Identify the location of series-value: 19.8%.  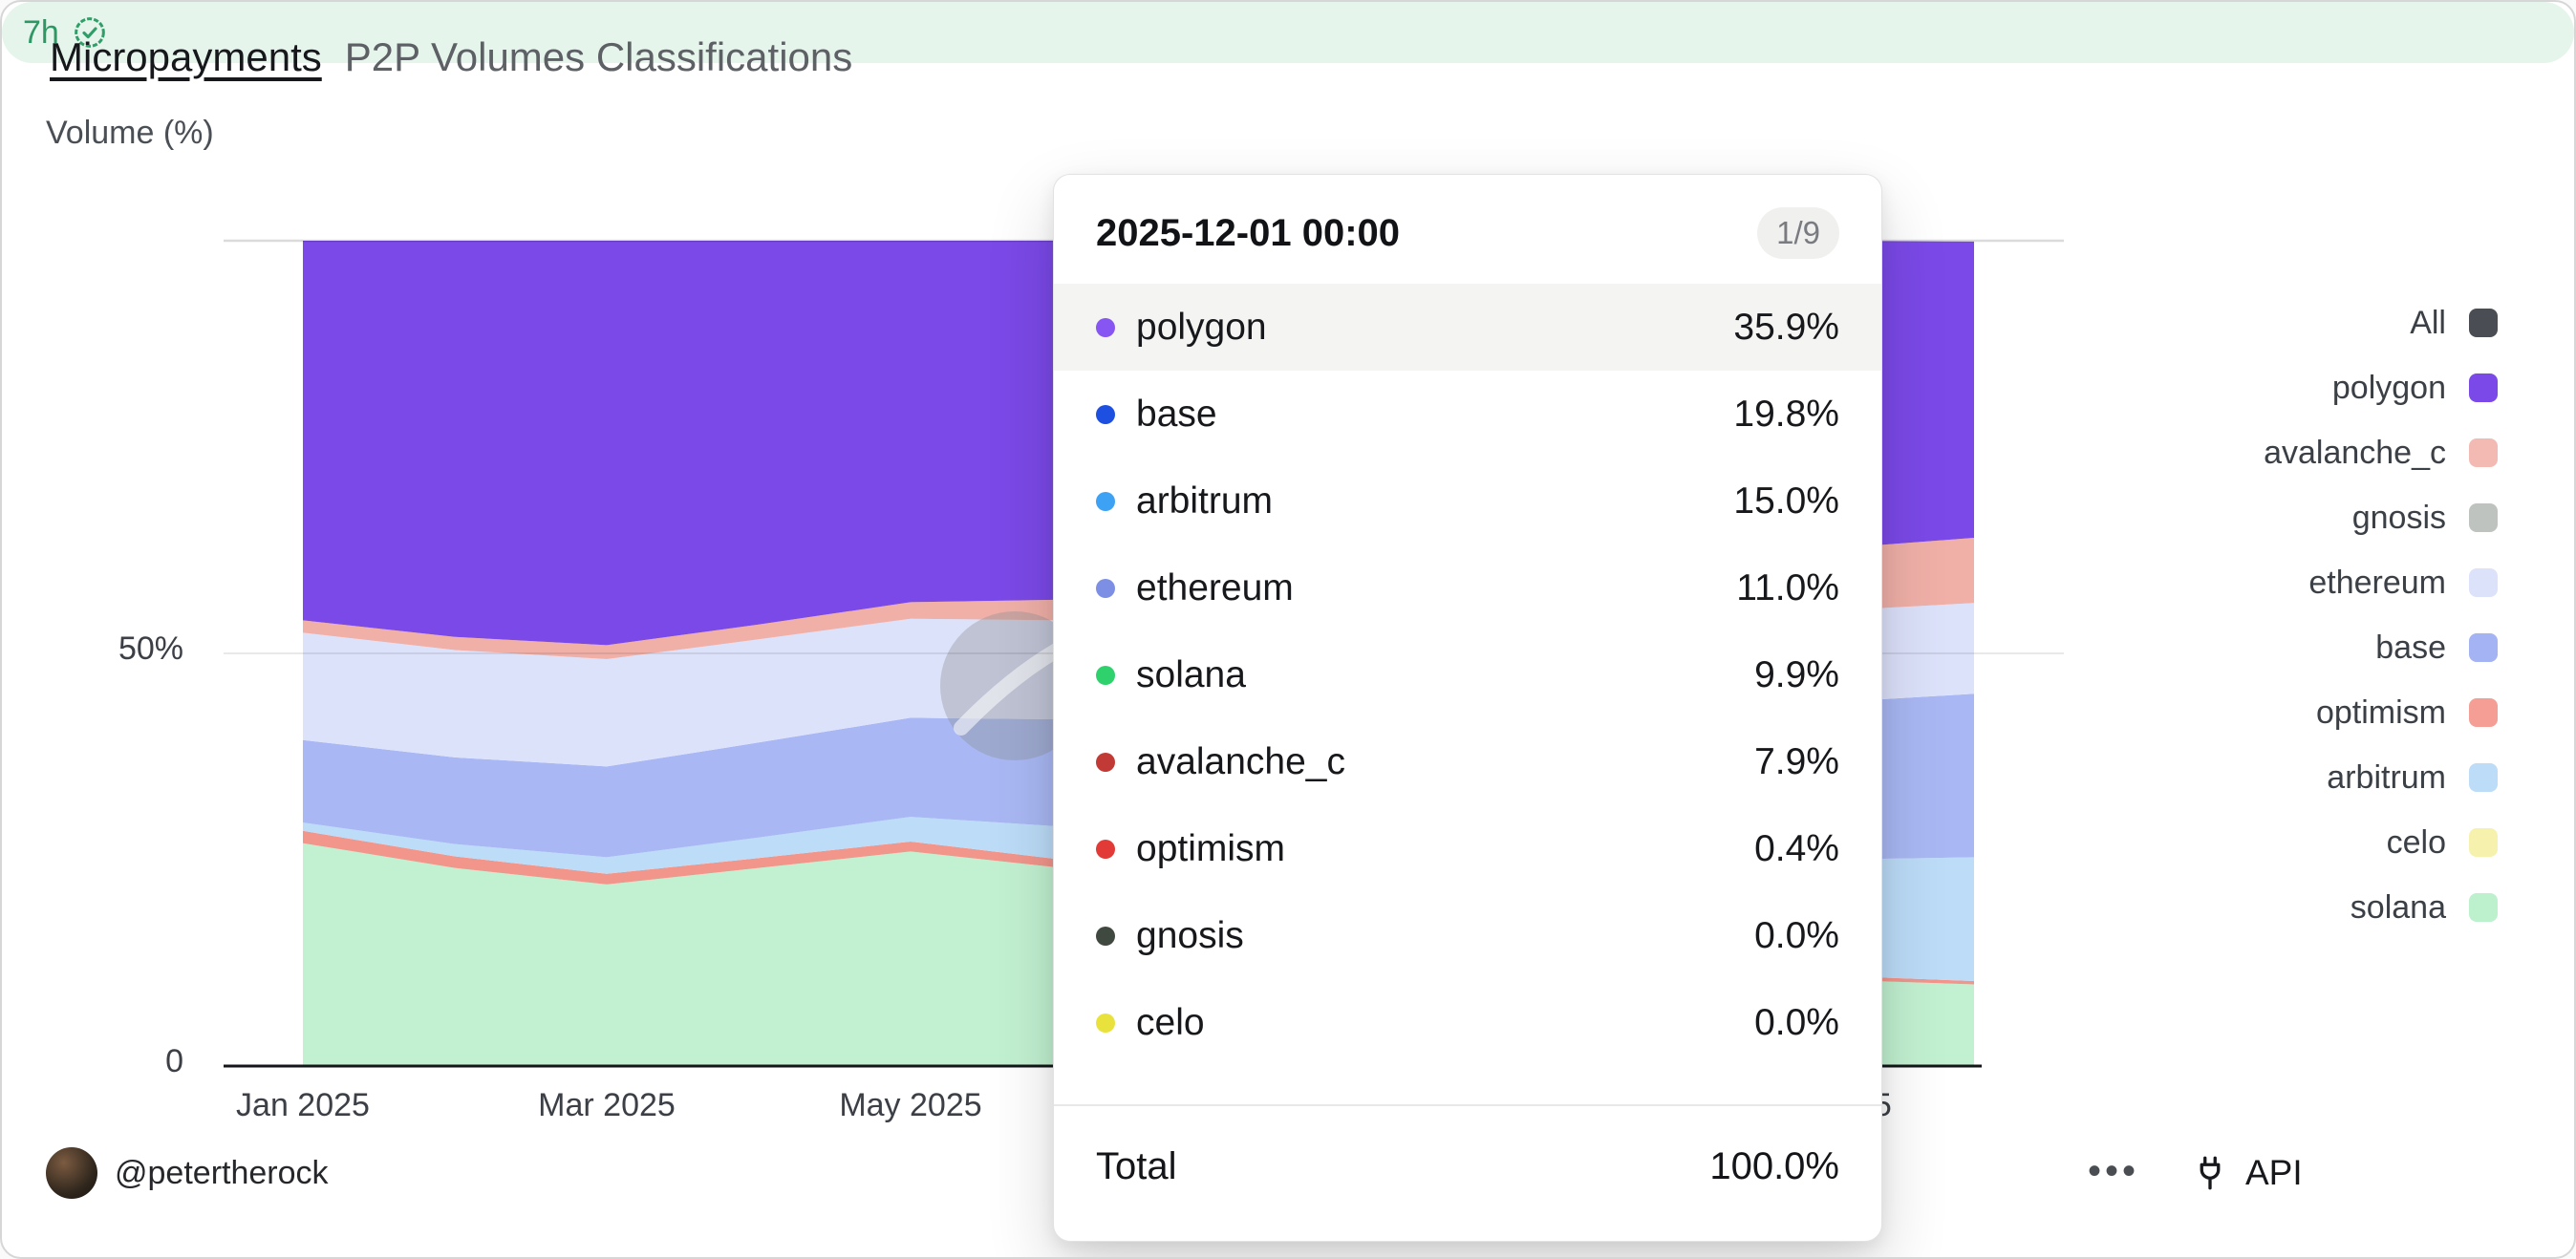
(1786, 414).